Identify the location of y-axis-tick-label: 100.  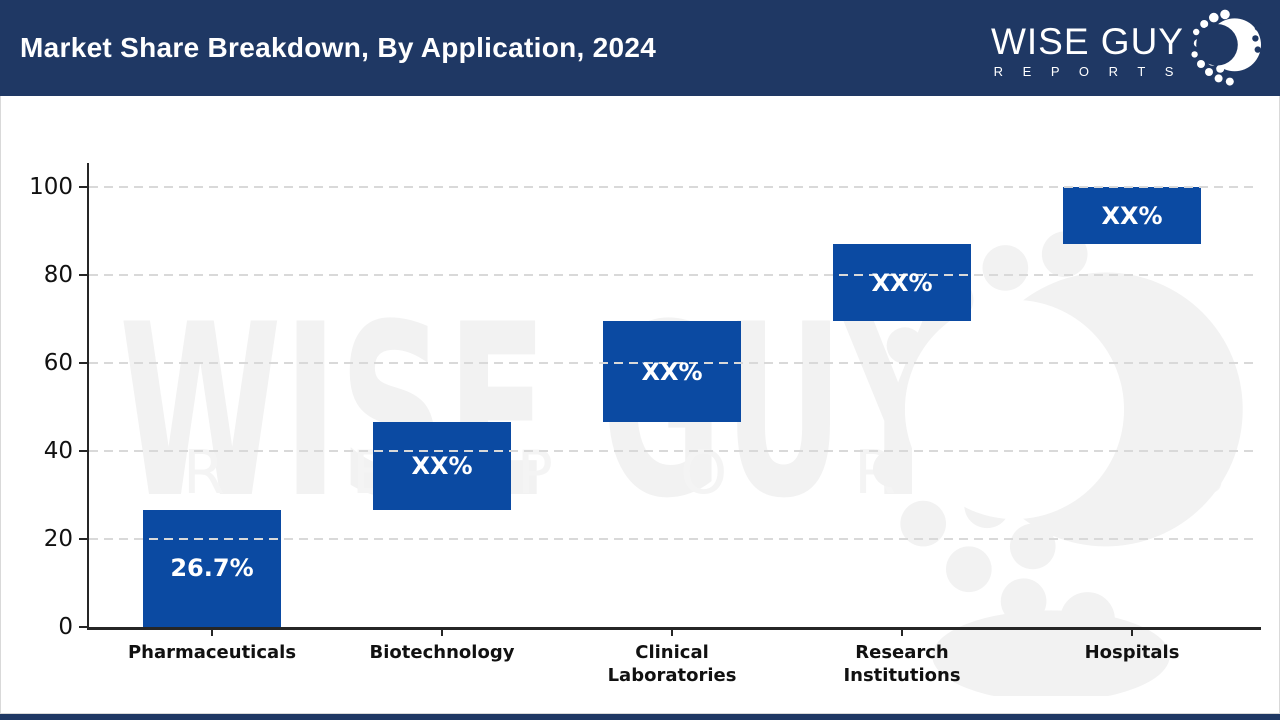
(51, 187).